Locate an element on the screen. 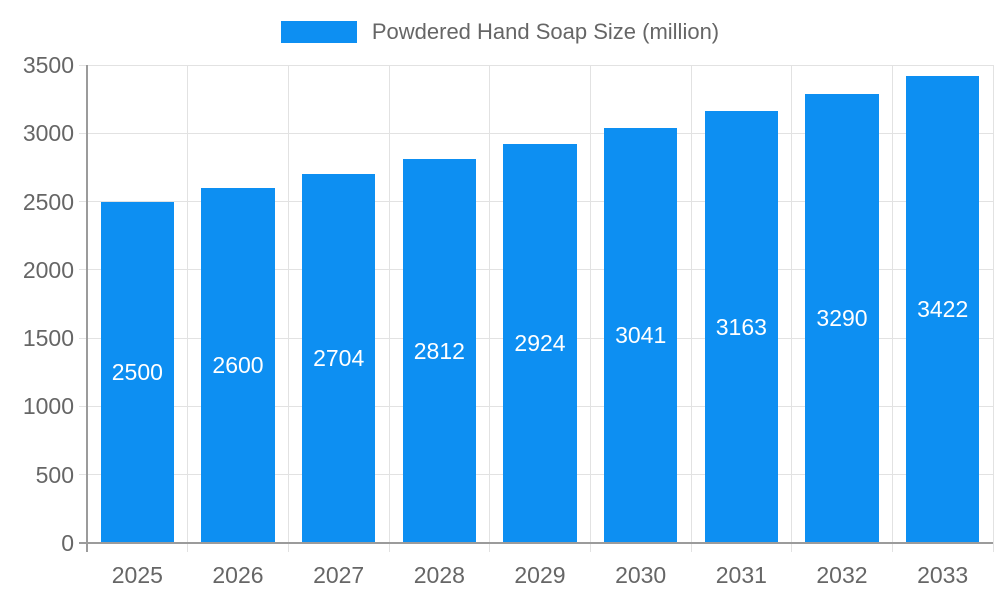  bar: 3163 is located at coordinates (741, 327).